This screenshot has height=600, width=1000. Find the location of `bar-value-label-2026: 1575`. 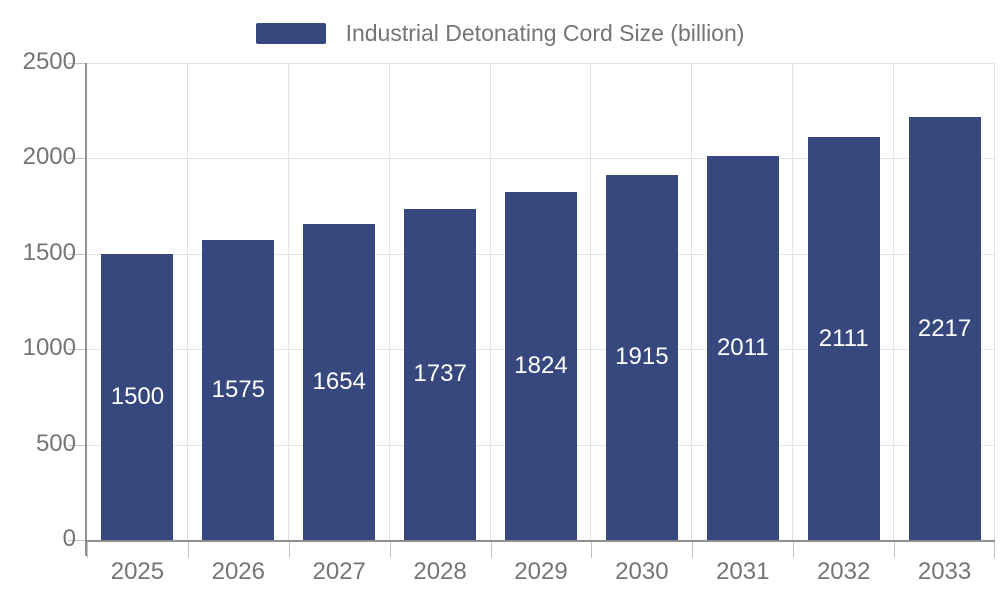

bar-value-label-2026: 1575 is located at coordinates (238, 389).